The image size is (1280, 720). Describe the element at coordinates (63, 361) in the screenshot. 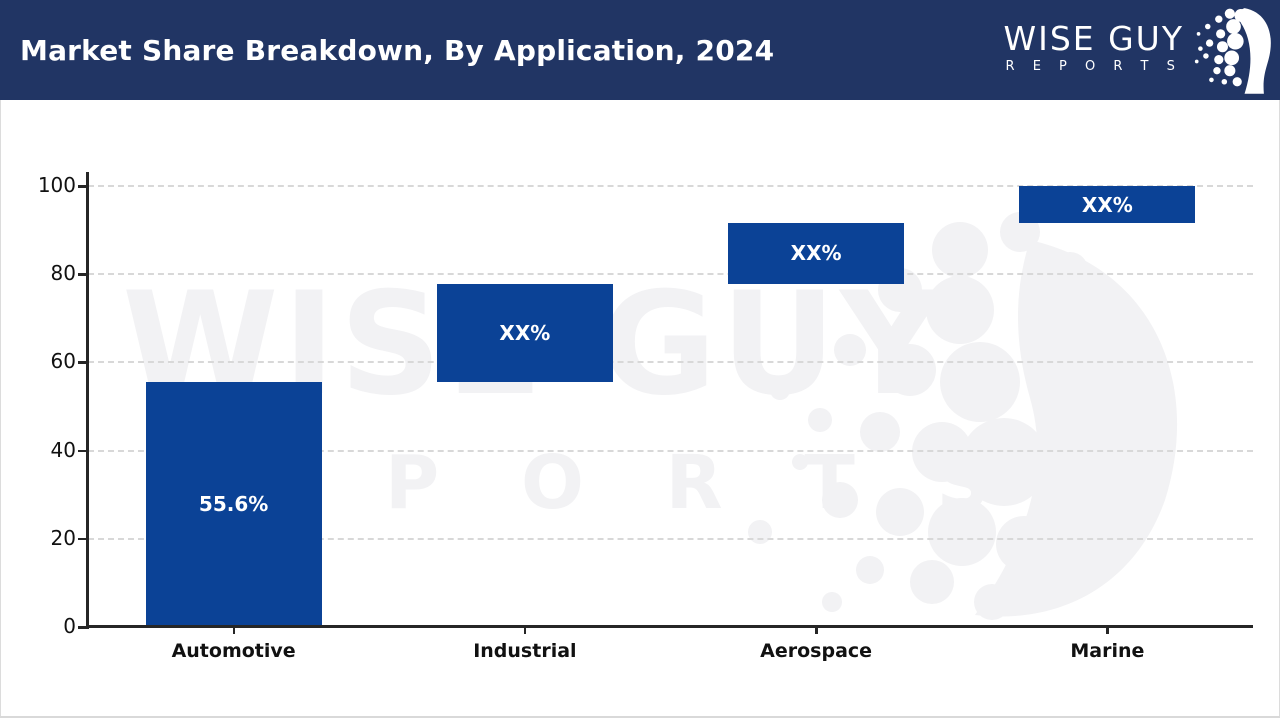

I see `y-tick-label-60: 60` at that location.